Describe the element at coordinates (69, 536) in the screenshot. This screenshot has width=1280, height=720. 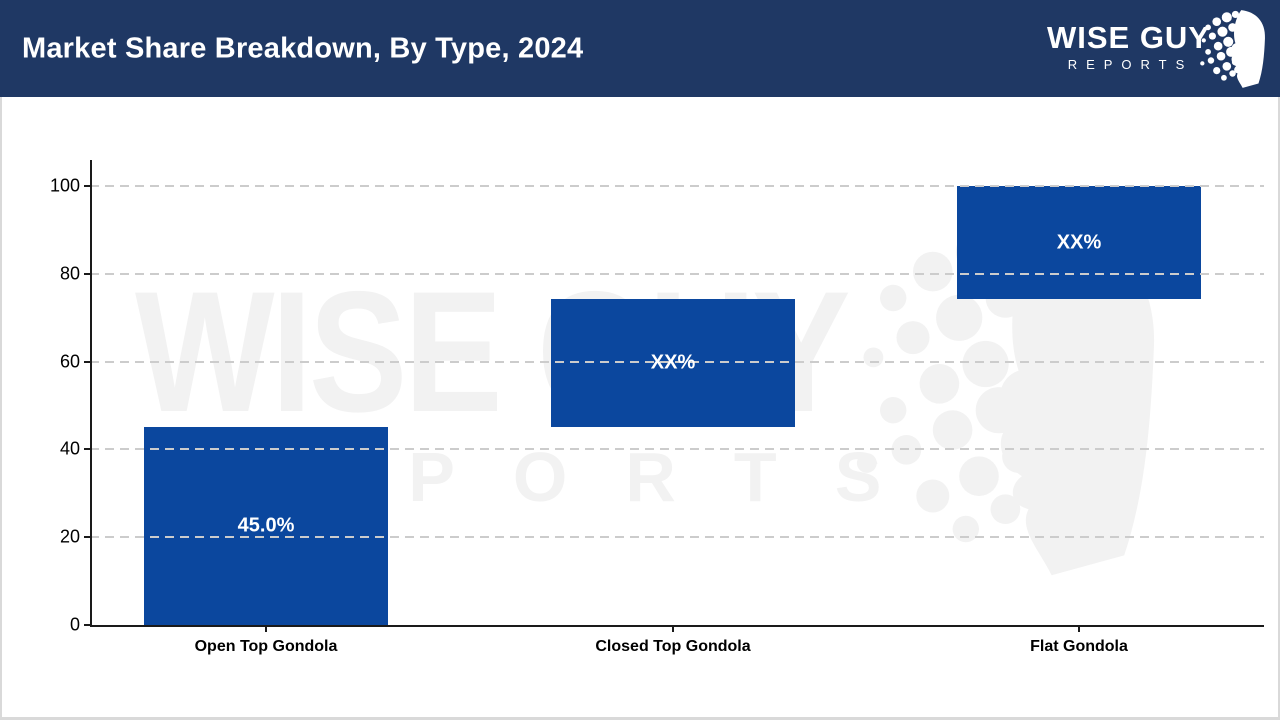
I see `y-tick-label: 20` at that location.